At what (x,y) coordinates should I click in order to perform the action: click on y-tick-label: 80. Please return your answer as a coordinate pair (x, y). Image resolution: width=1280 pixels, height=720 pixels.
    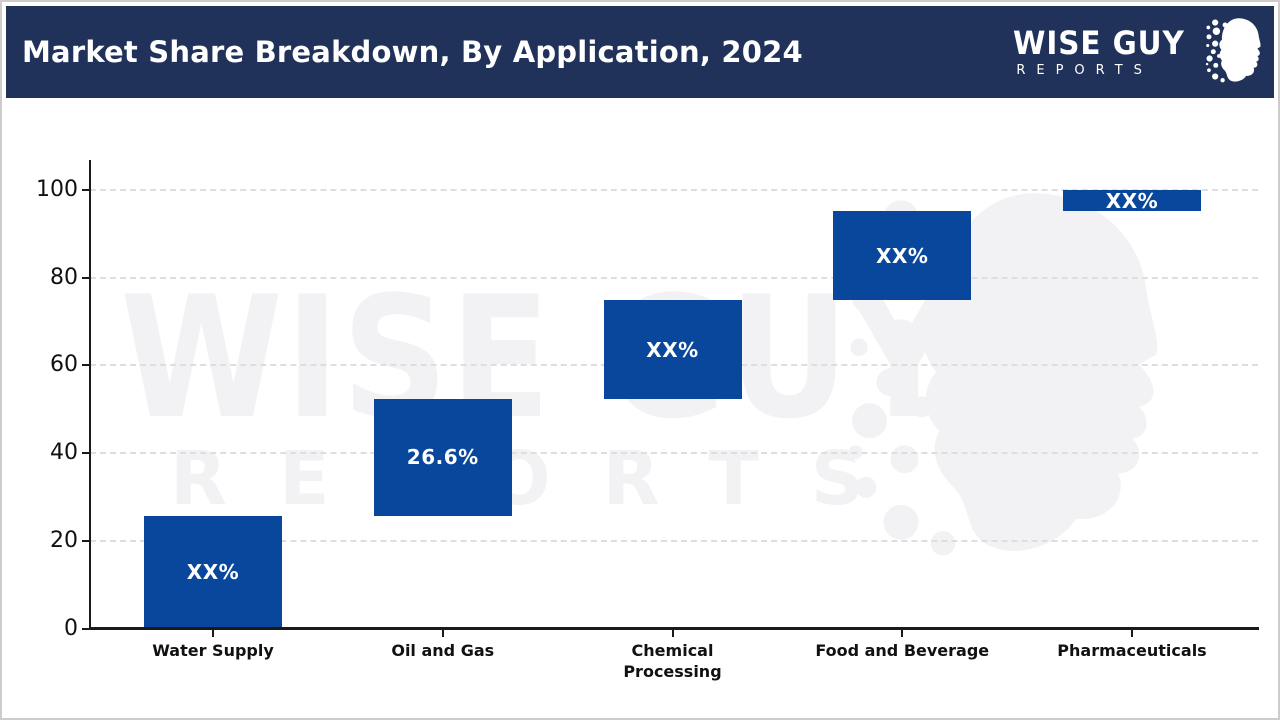
    Looking at the image, I should click on (64, 277).